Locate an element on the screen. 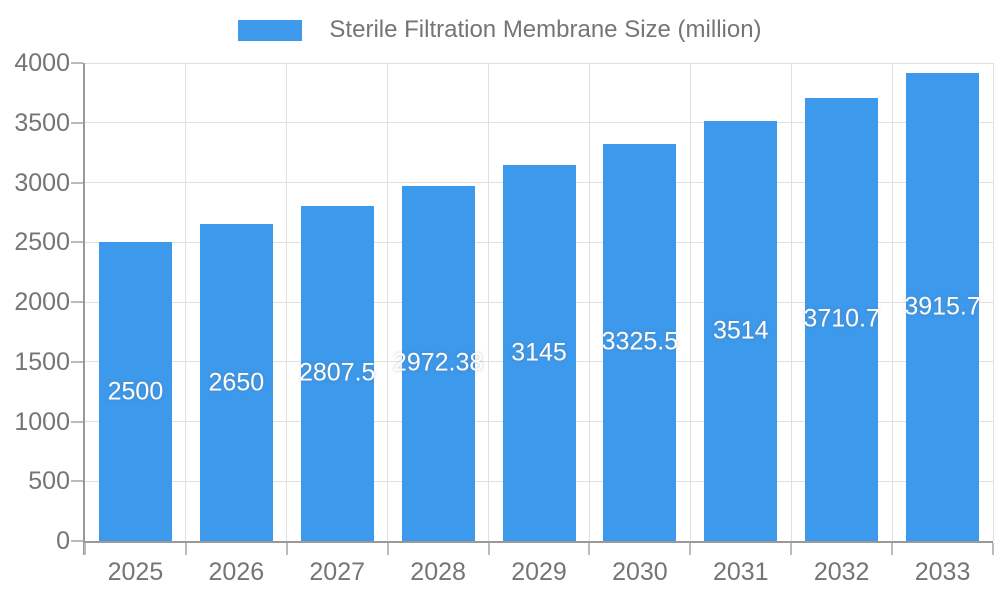  bar: 3145 is located at coordinates (539, 353).